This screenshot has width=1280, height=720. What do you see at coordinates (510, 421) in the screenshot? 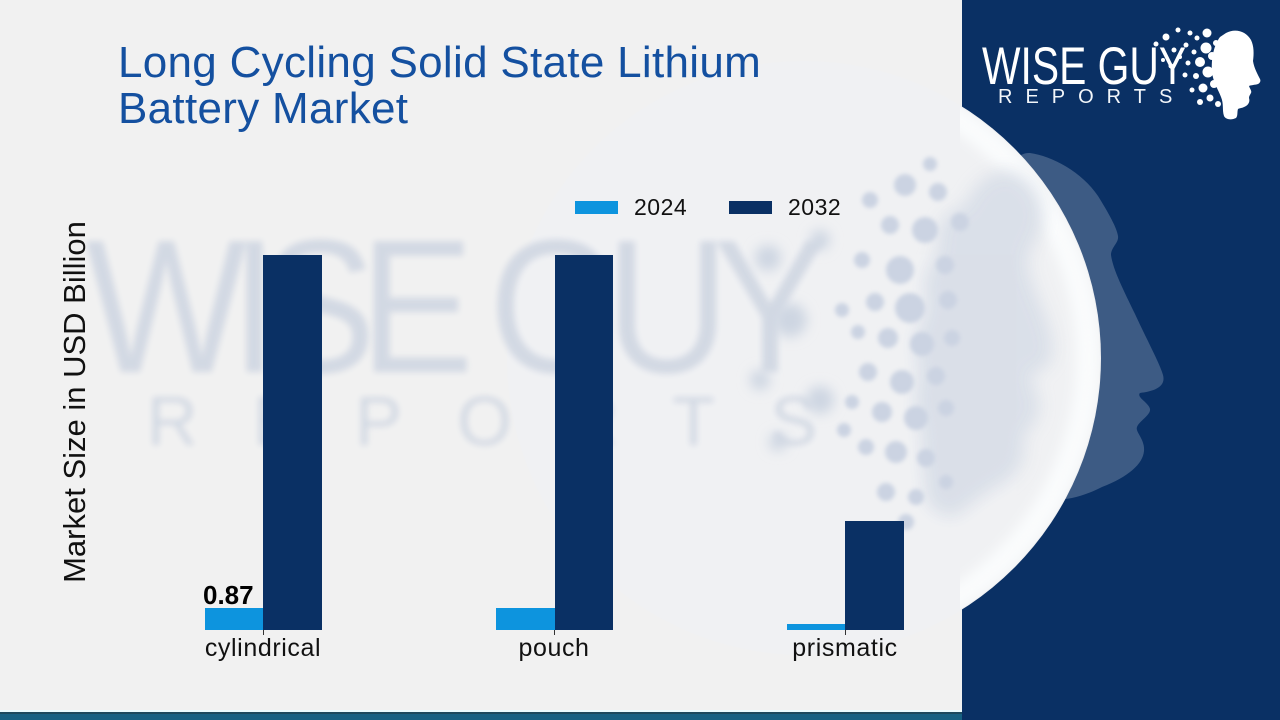
I see `svg-text: REPORTS` at bounding box center [510, 421].